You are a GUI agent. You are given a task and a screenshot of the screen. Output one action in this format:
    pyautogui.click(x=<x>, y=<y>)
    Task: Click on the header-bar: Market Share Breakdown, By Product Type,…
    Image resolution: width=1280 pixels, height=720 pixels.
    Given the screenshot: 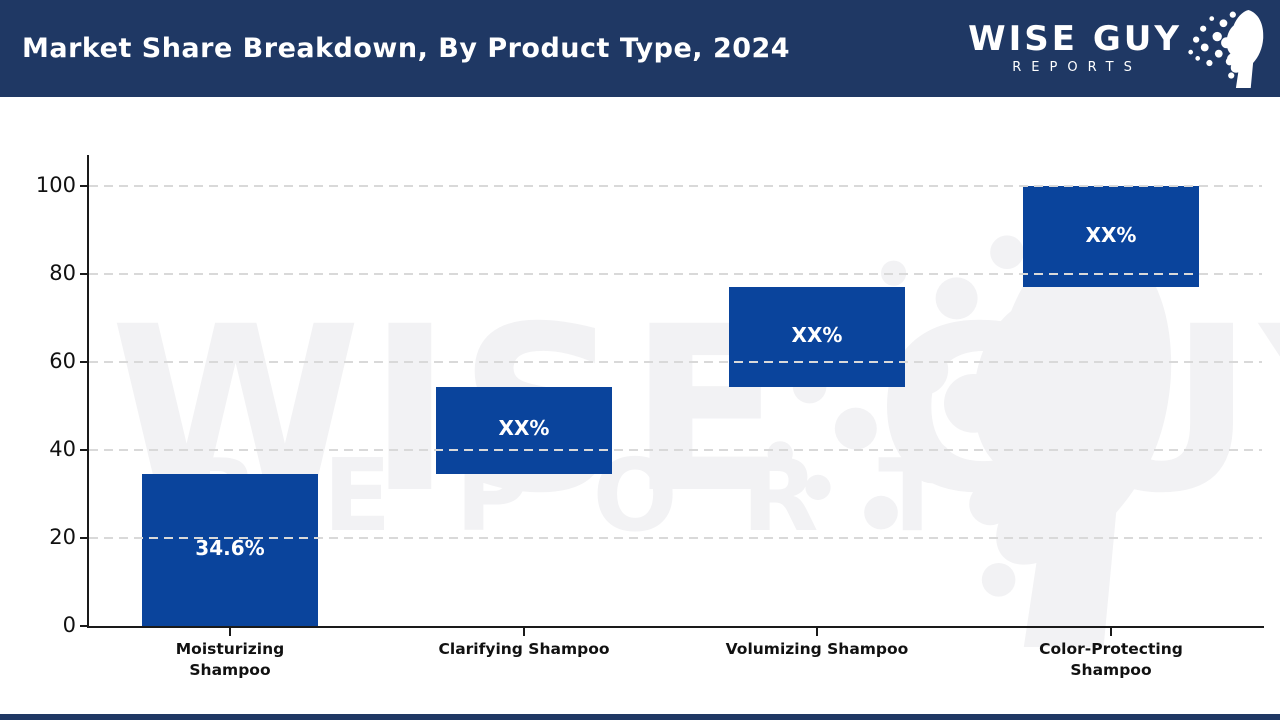 What is the action you would take?
    pyautogui.click(x=640, y=48)
    